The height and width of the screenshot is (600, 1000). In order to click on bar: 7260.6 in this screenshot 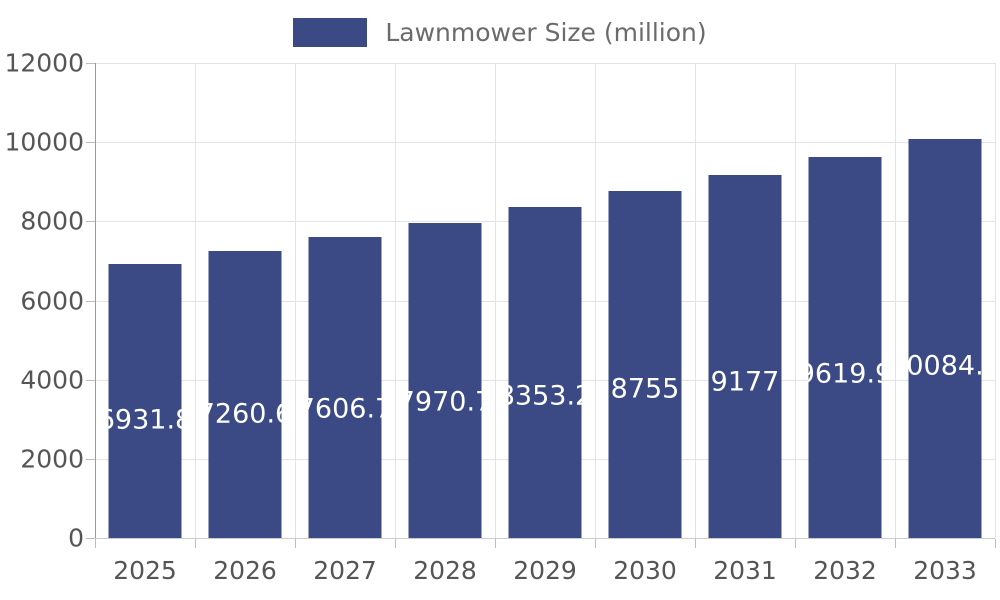, I will do `click(245, 394)`.